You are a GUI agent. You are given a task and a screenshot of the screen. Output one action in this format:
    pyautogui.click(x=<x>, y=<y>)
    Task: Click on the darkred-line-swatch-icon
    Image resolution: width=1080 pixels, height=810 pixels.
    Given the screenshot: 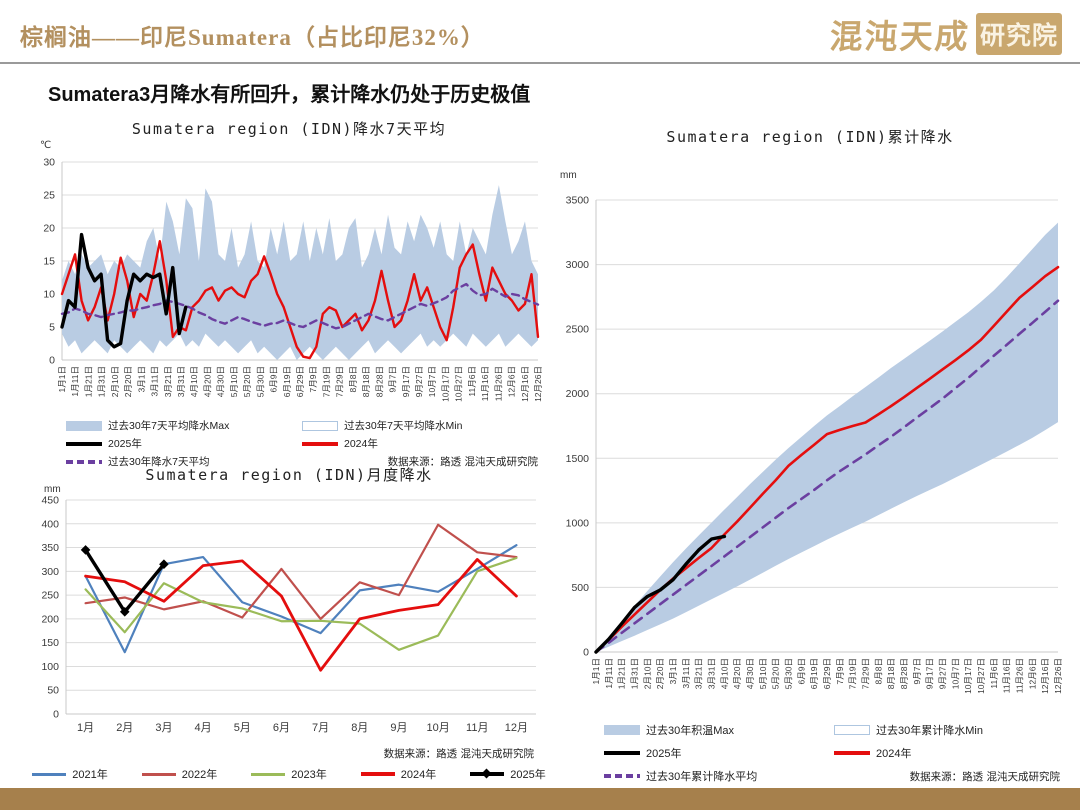 What is the action you would take?
    pyautogui.click(x=158, y=774)
    